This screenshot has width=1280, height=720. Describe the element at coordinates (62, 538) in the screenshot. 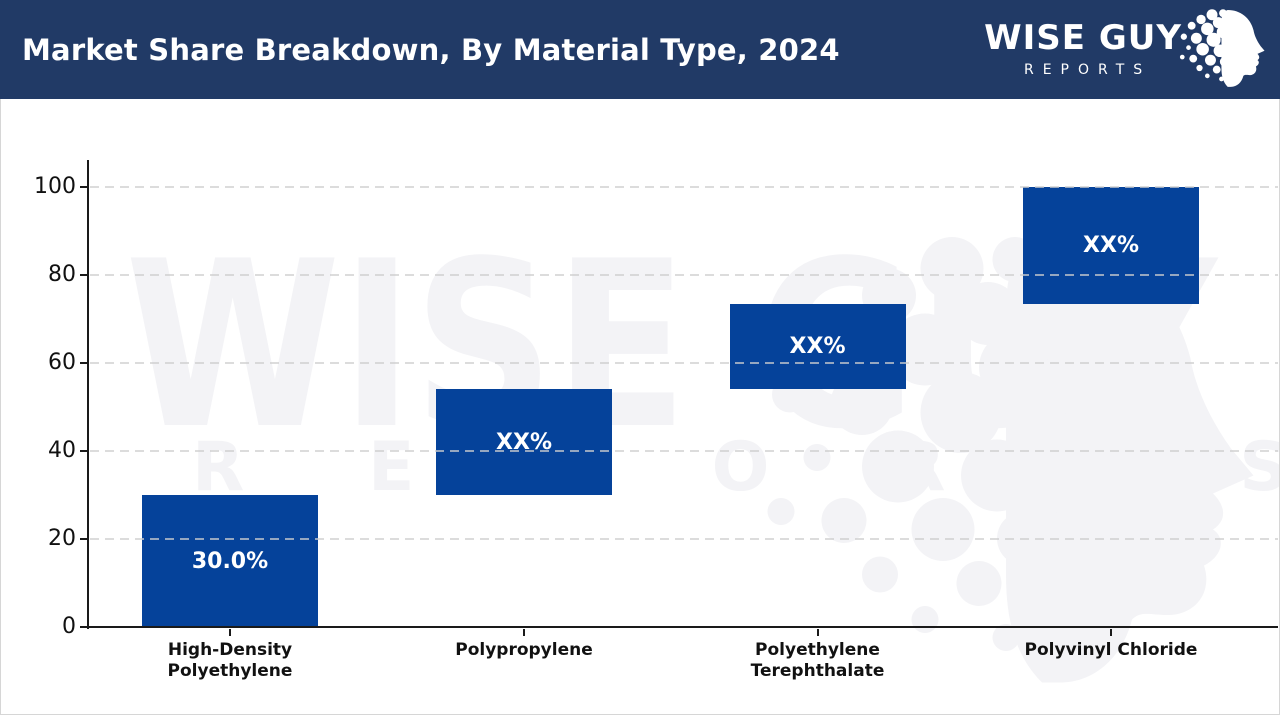

I see `y-axis-tick-label: 20` at that location.